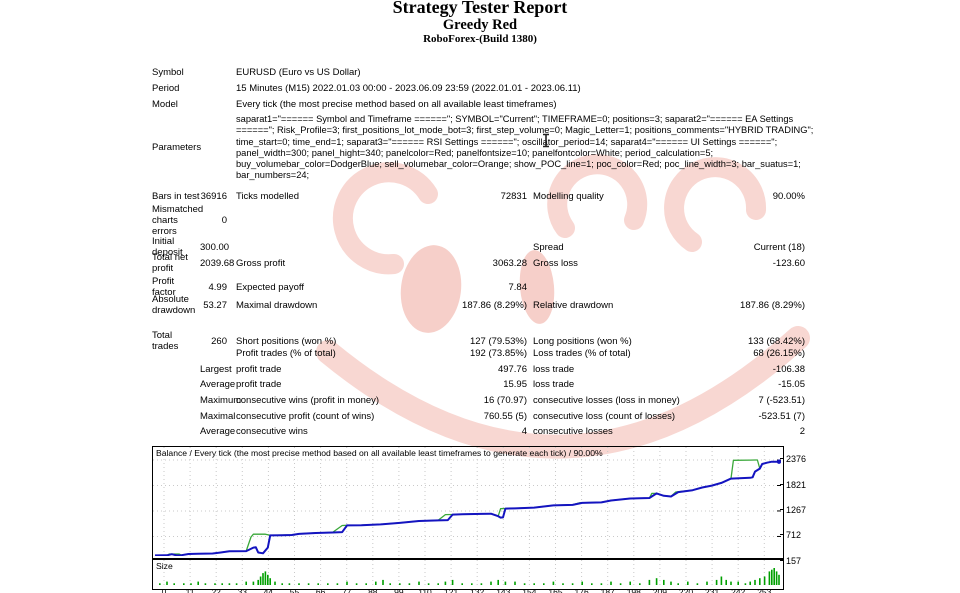  What do you see at coordinates (164, 566) in the screenshot?
I see `size-pane-label: Size` at bounding box center [164, 566].